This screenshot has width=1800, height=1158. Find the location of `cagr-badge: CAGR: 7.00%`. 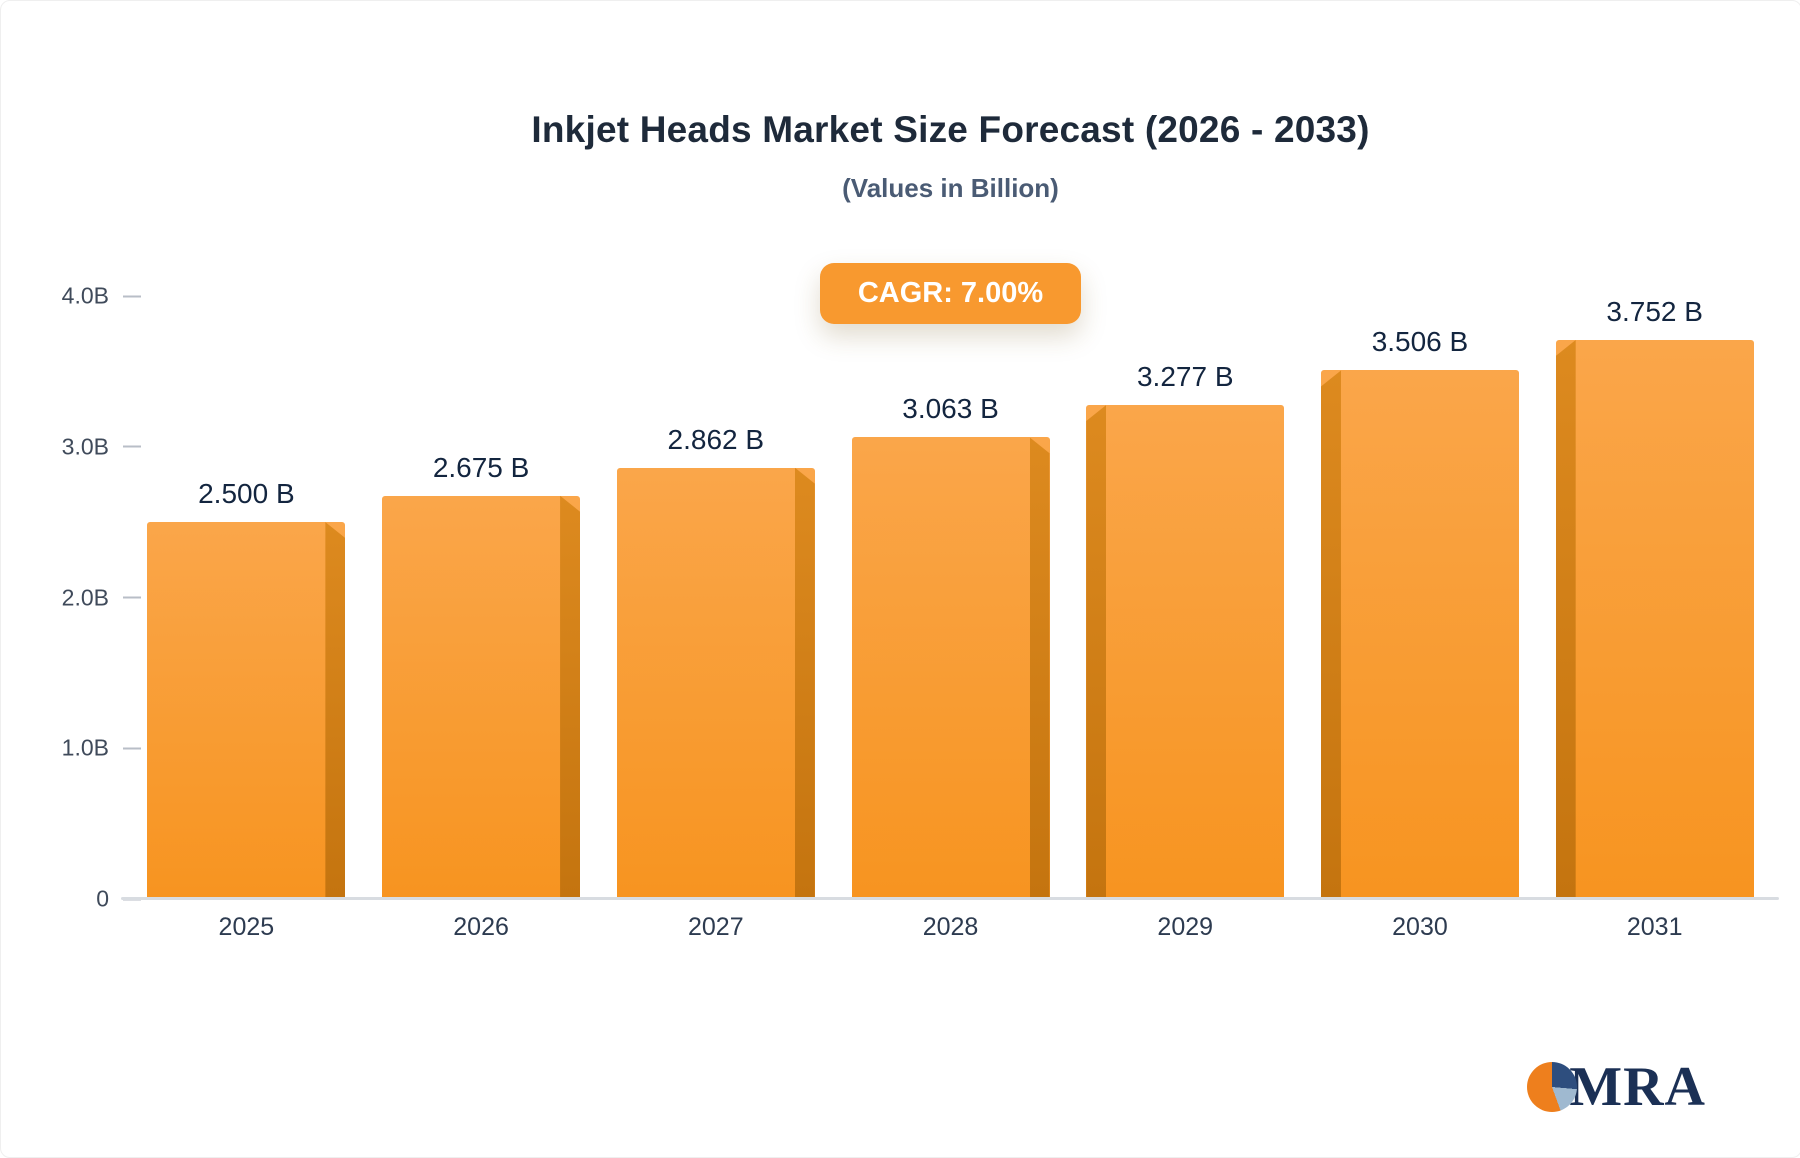

cagr-badge: CAGR: 7.00% is located at coordinates (950, 293).